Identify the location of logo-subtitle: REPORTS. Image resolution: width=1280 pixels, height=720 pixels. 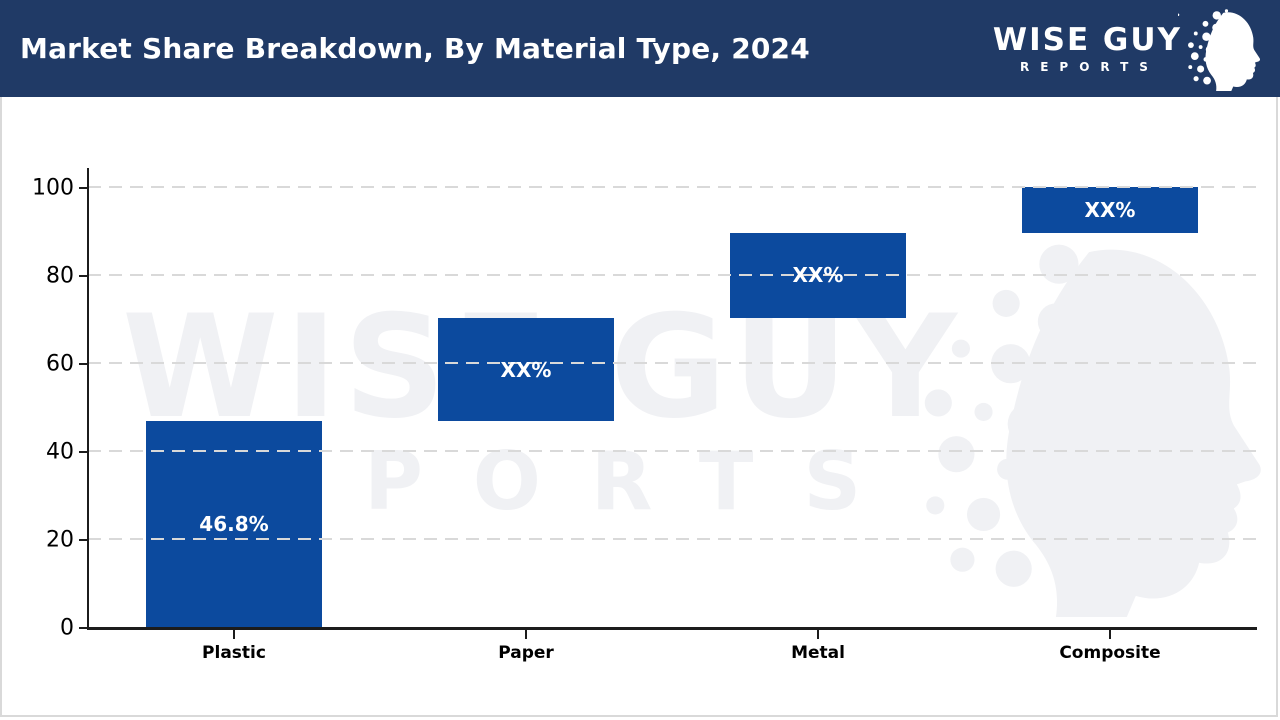
(1089, 66).